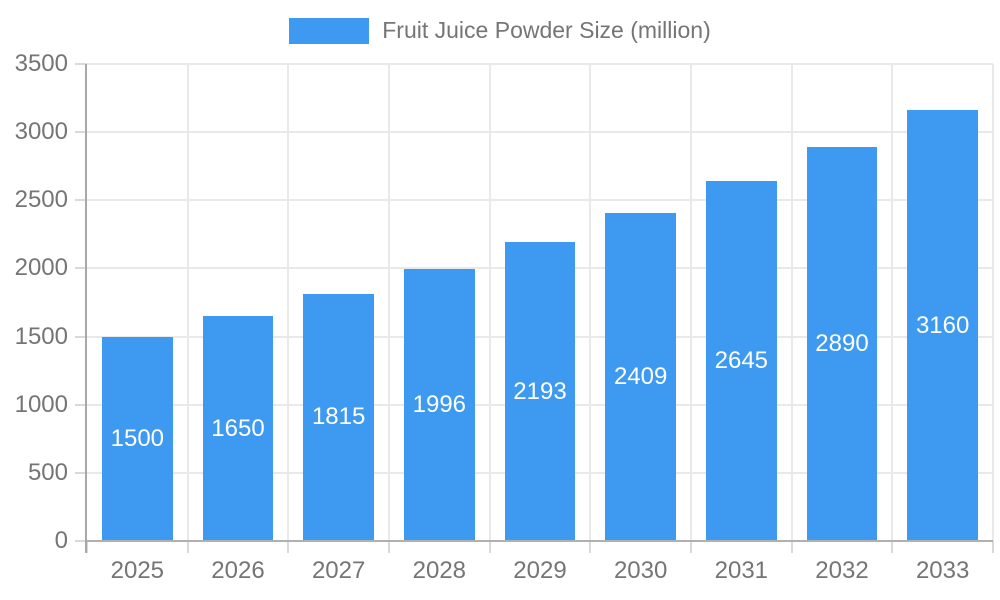 The width and height of the screenshot is (1000, 600). I want to click on bar-2030, so click(640, 376).